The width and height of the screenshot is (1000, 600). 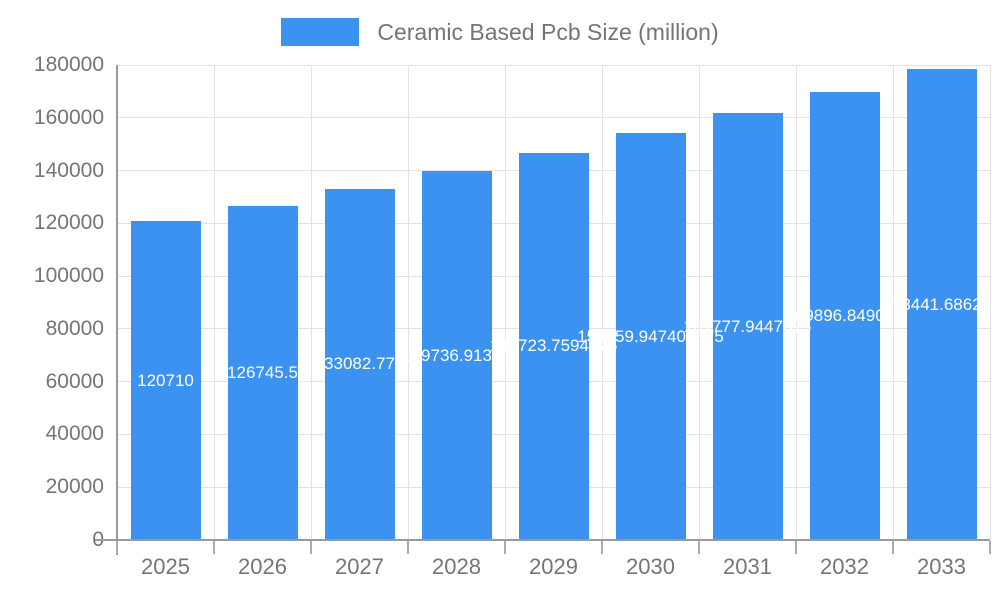 I want to click on bar-2026, so click(x=262, y=372).